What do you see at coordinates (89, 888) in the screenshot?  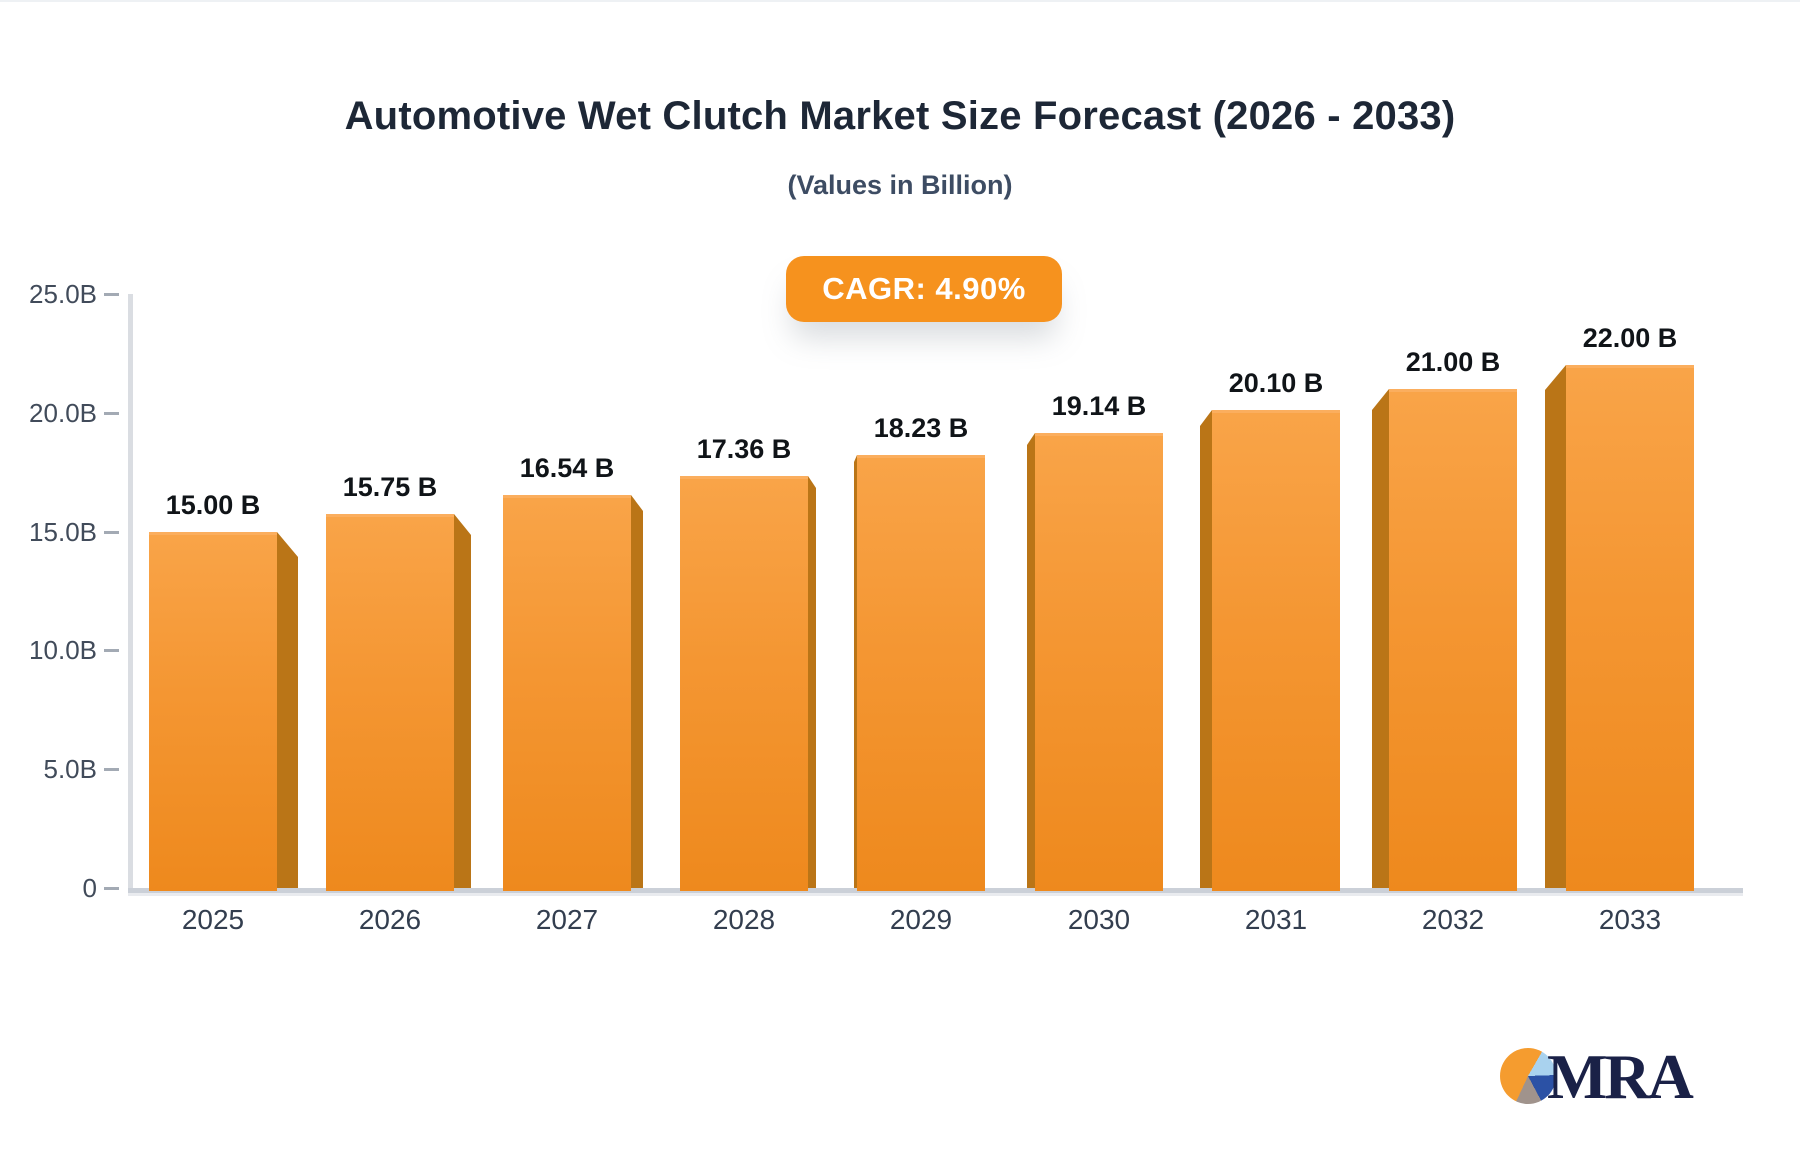 I see `y-tick-label: 0` at bounding box center [89, 888].